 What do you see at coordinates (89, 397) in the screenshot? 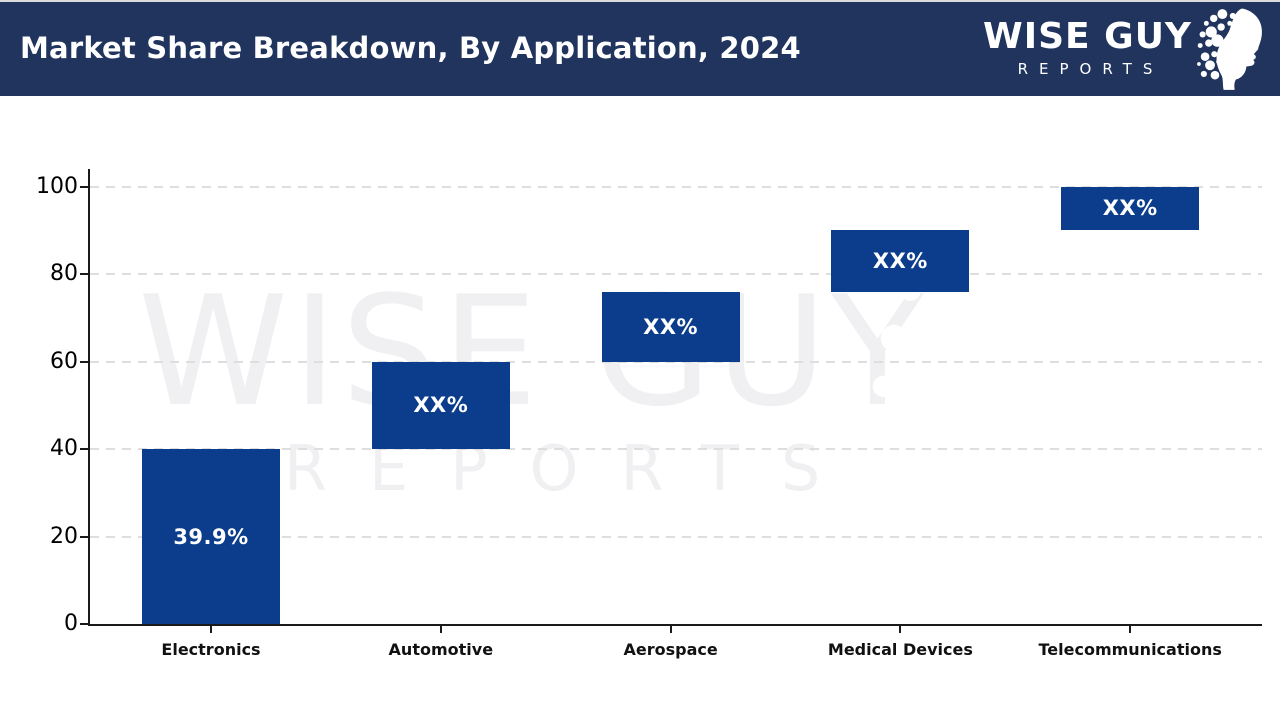
I see `y-axis-line` at bounding box center [89, 397].